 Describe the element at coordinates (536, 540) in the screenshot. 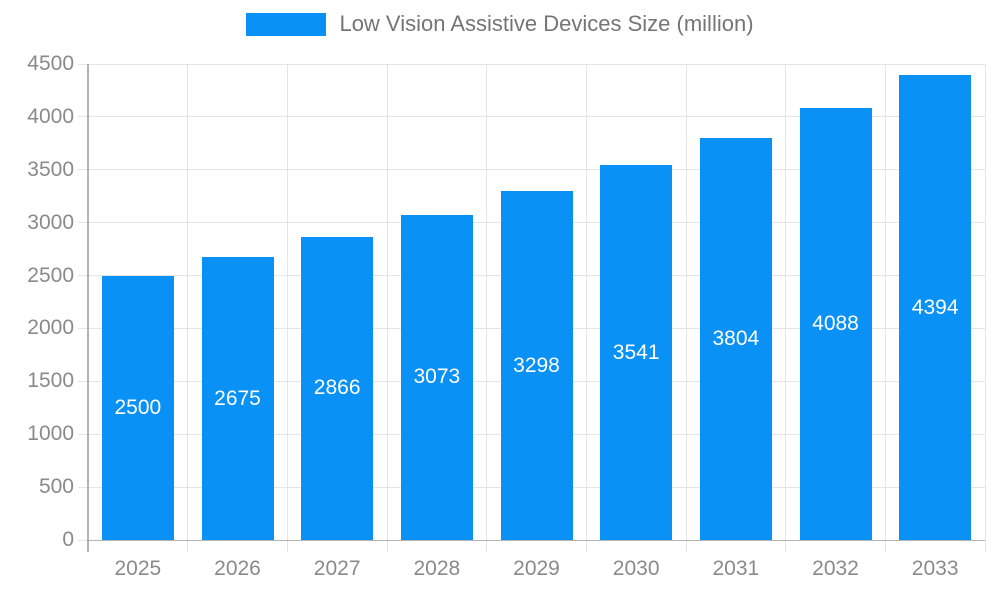

I see `x-axis-line` at that location.